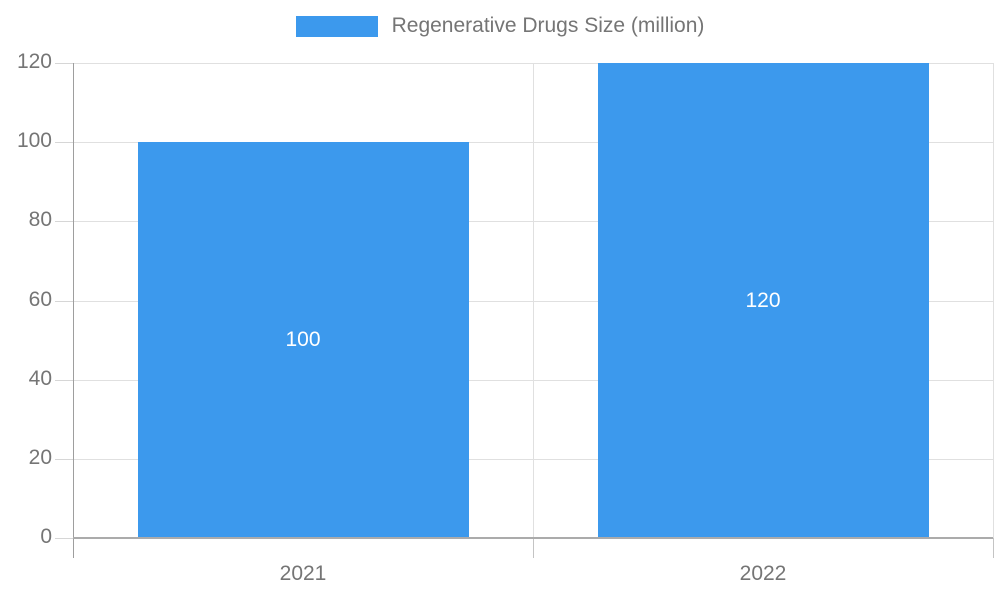 This screenshot has width=1000, height=600. Describe the element at coordinates (73, 310) in the screenshot. I see `y-axis-line` at that location.